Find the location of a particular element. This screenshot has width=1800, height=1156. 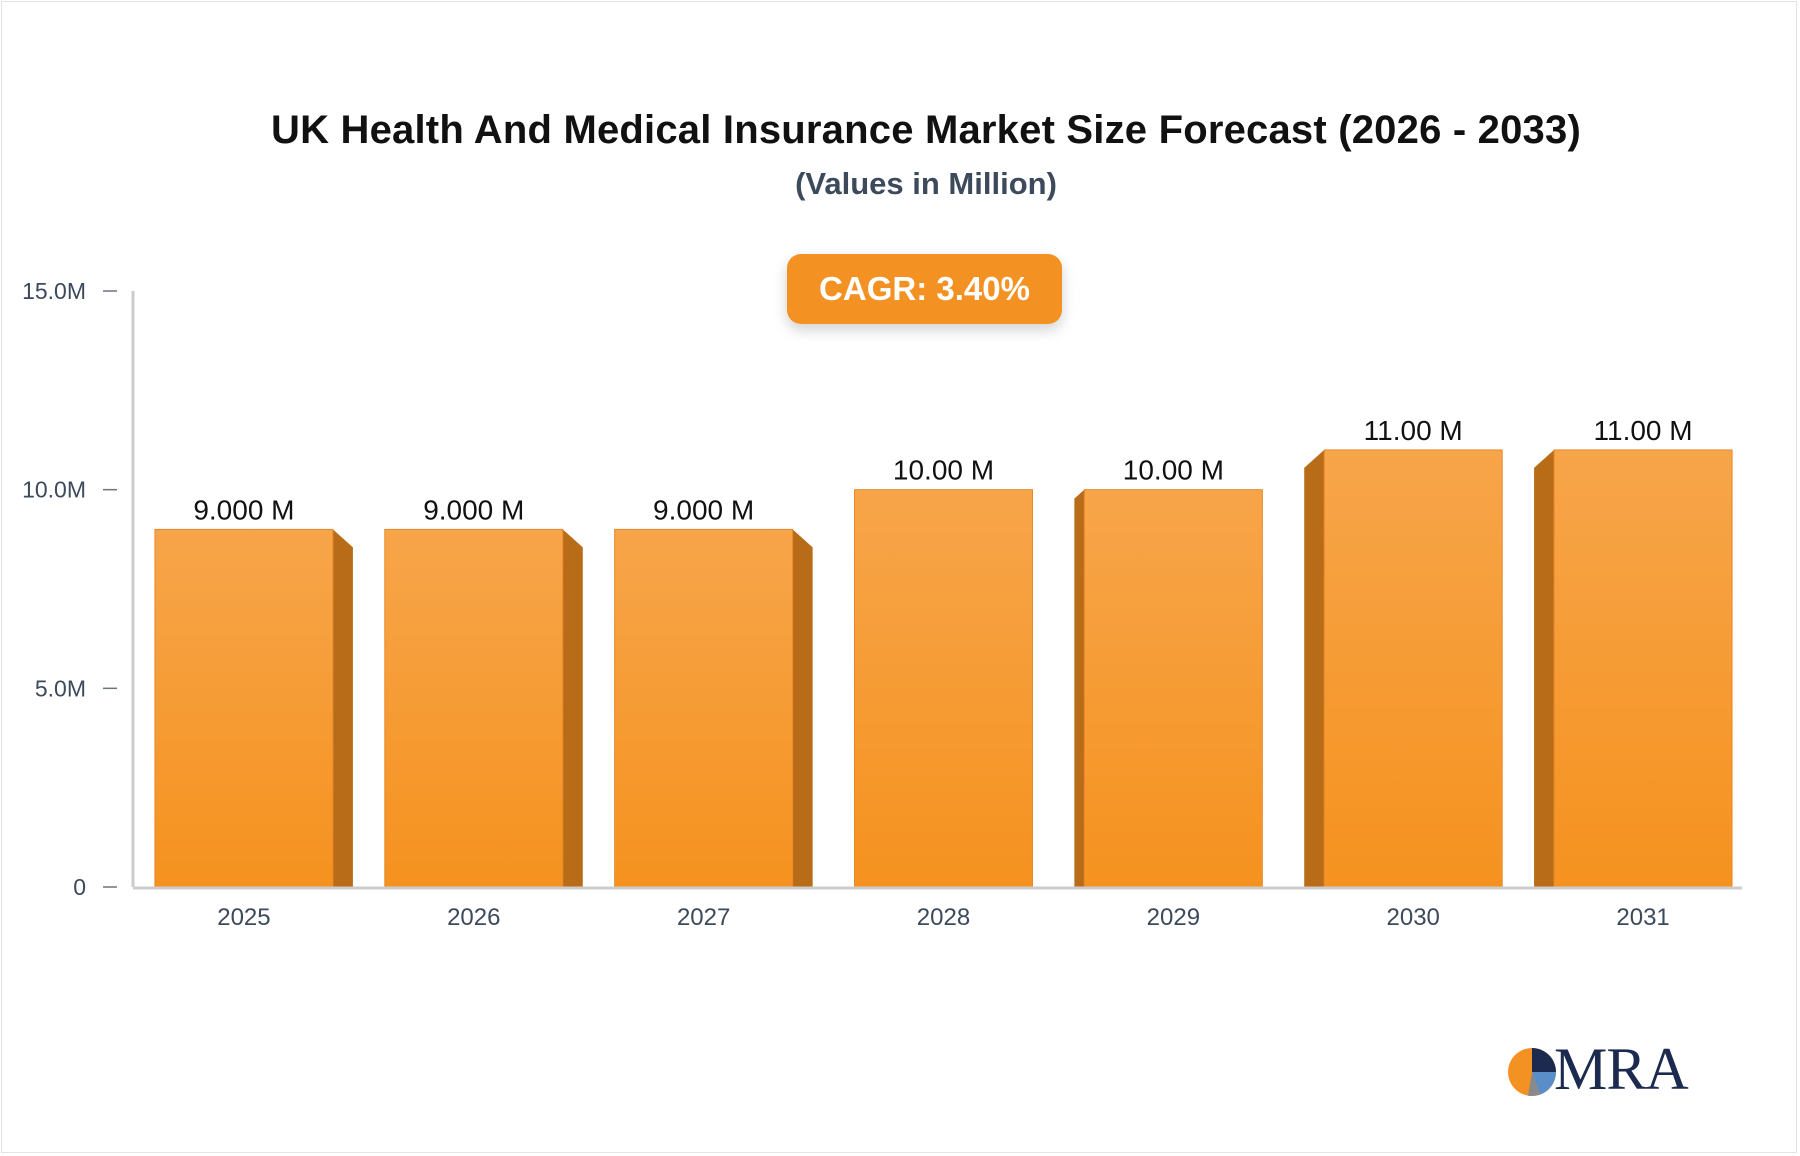

mra-logo: MRA is located at coordinates (1601, 1069).